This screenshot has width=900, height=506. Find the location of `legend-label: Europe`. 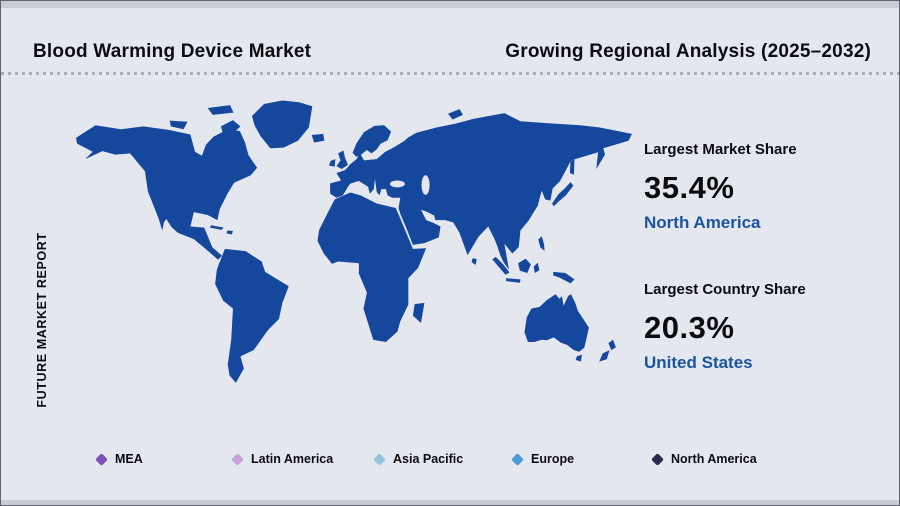

legend-label: Europe is located at coordinates (553, 459).